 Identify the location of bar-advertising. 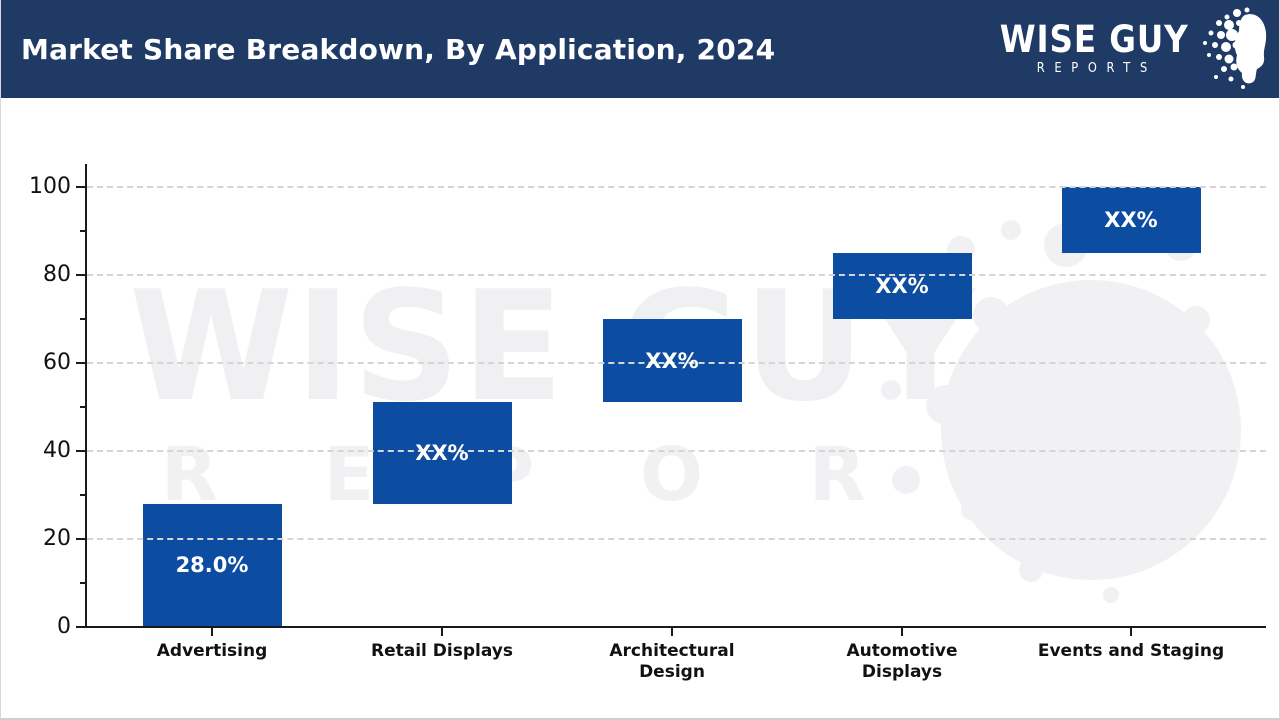
(212, 565).